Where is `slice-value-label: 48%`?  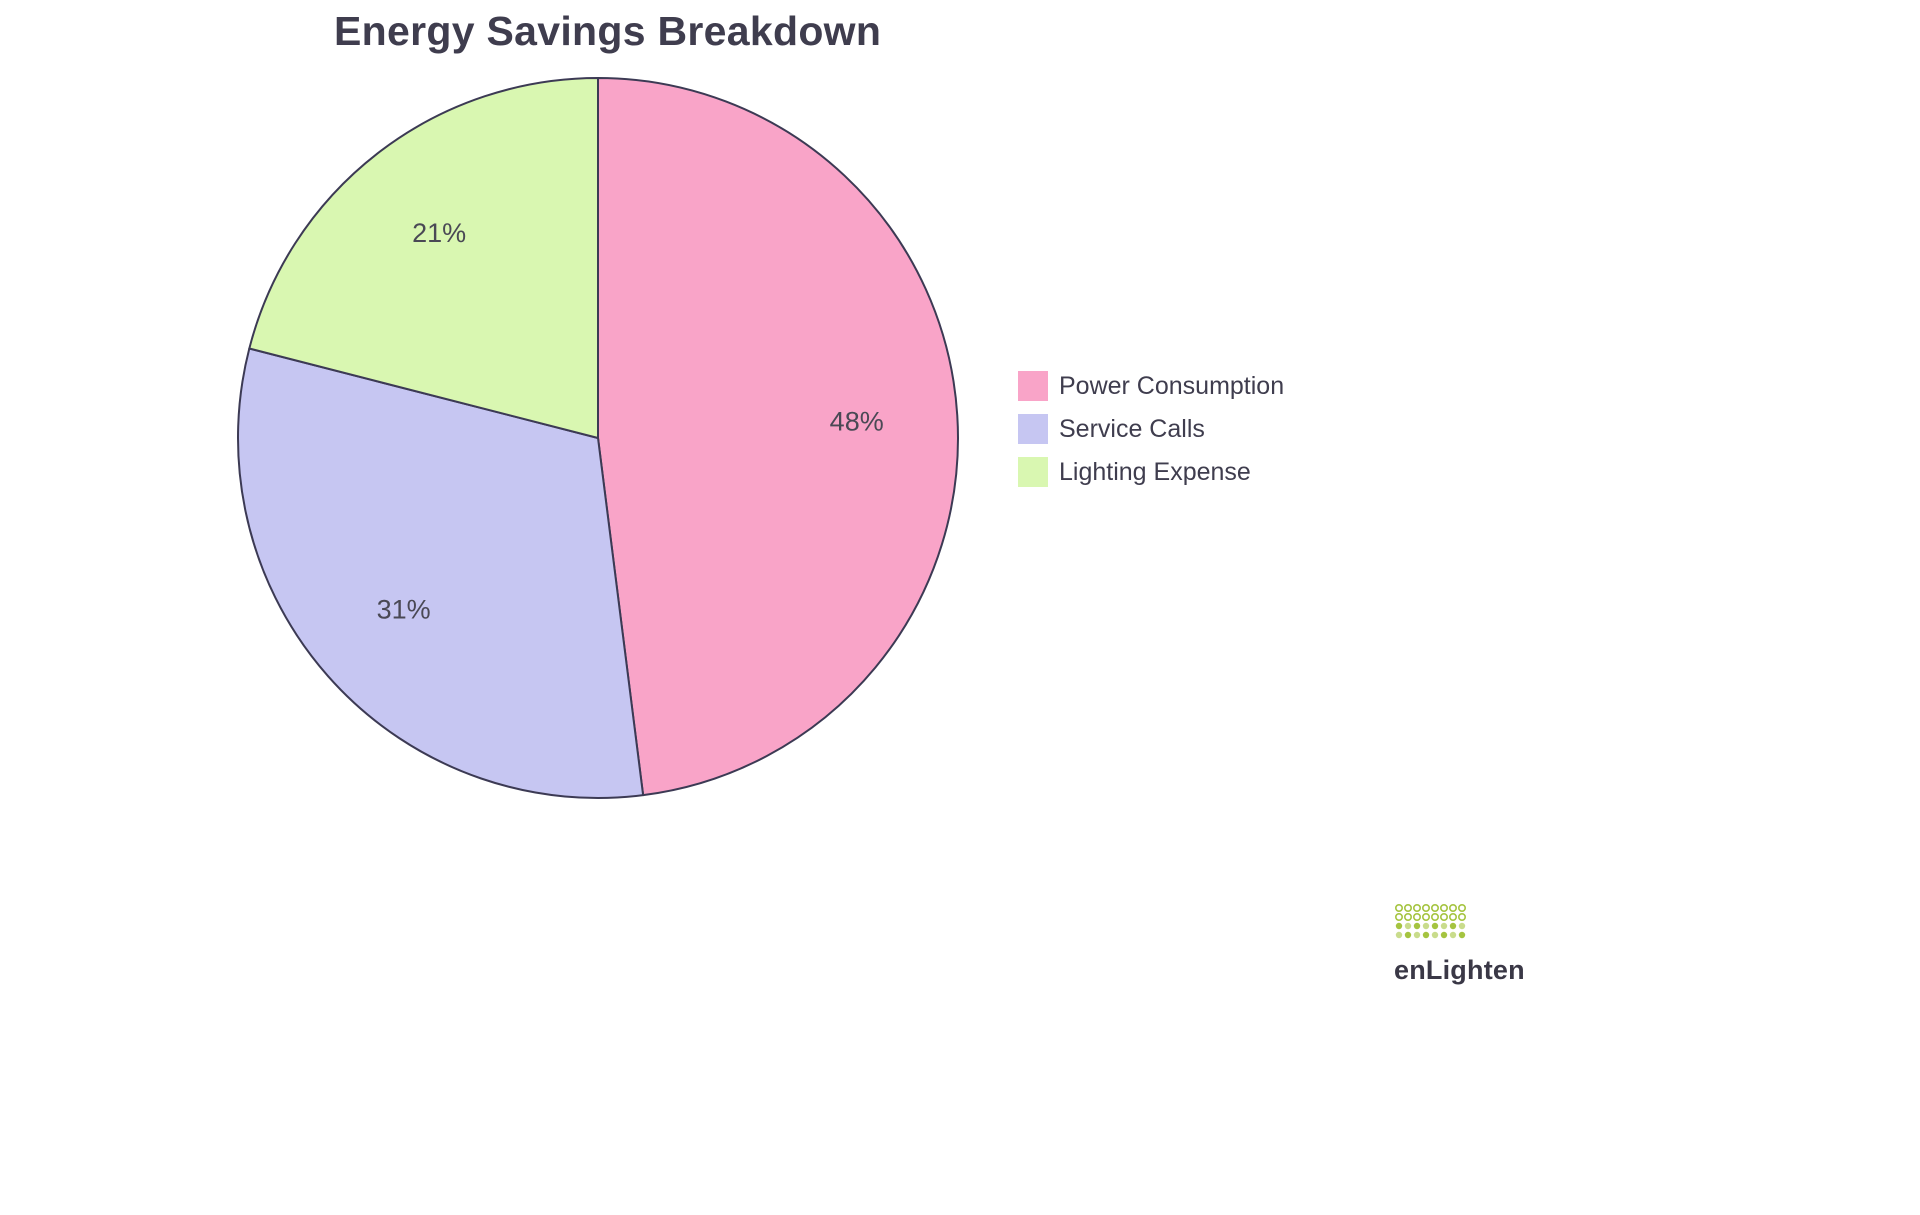 slice-value-label: 48% is located at coordinates (857, 422).